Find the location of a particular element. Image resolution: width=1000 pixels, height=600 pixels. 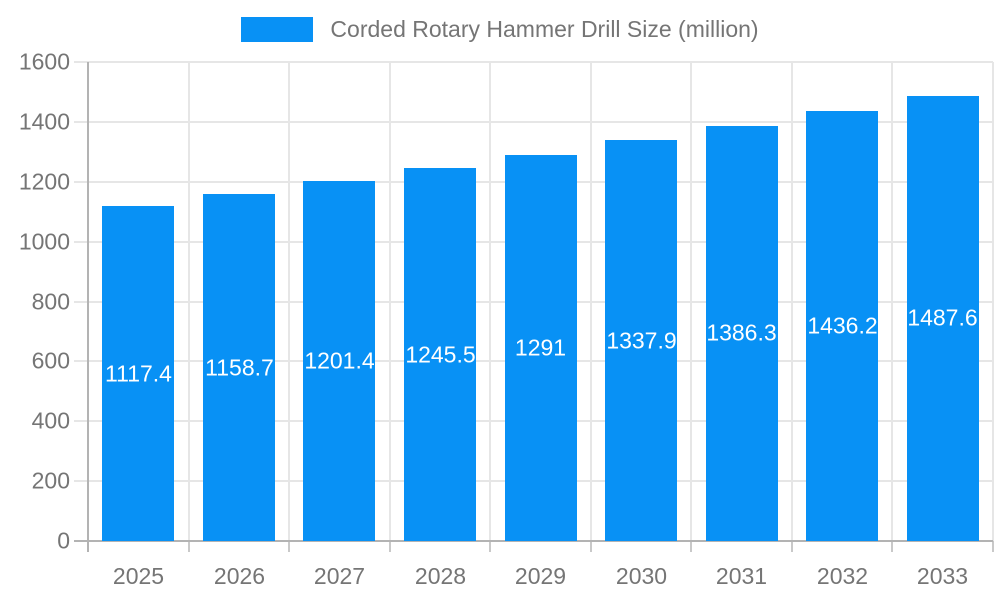

x-axis-tick-label: 2026 is located at coordinates (239, 576).